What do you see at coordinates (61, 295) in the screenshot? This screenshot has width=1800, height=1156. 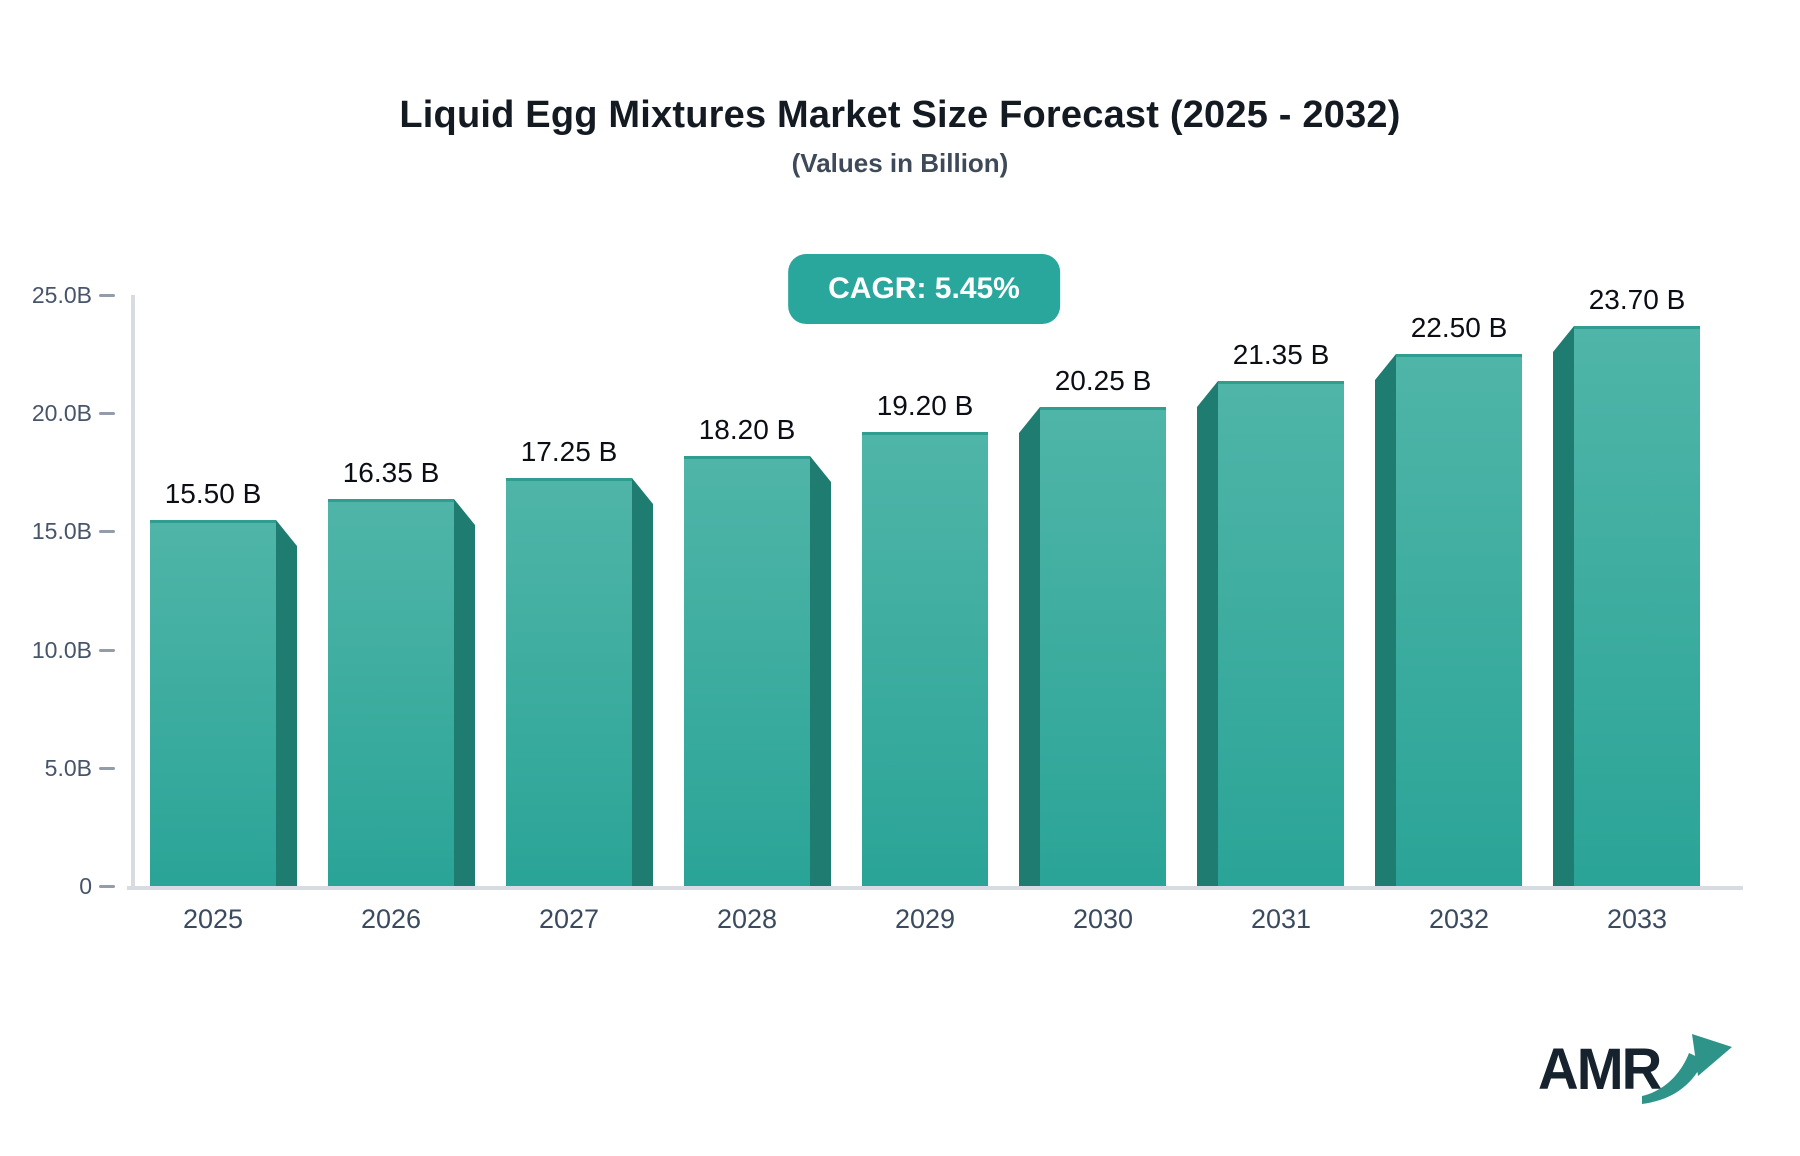 I see `y-axis-label: 25.0B` at bounding box center [61, 295].